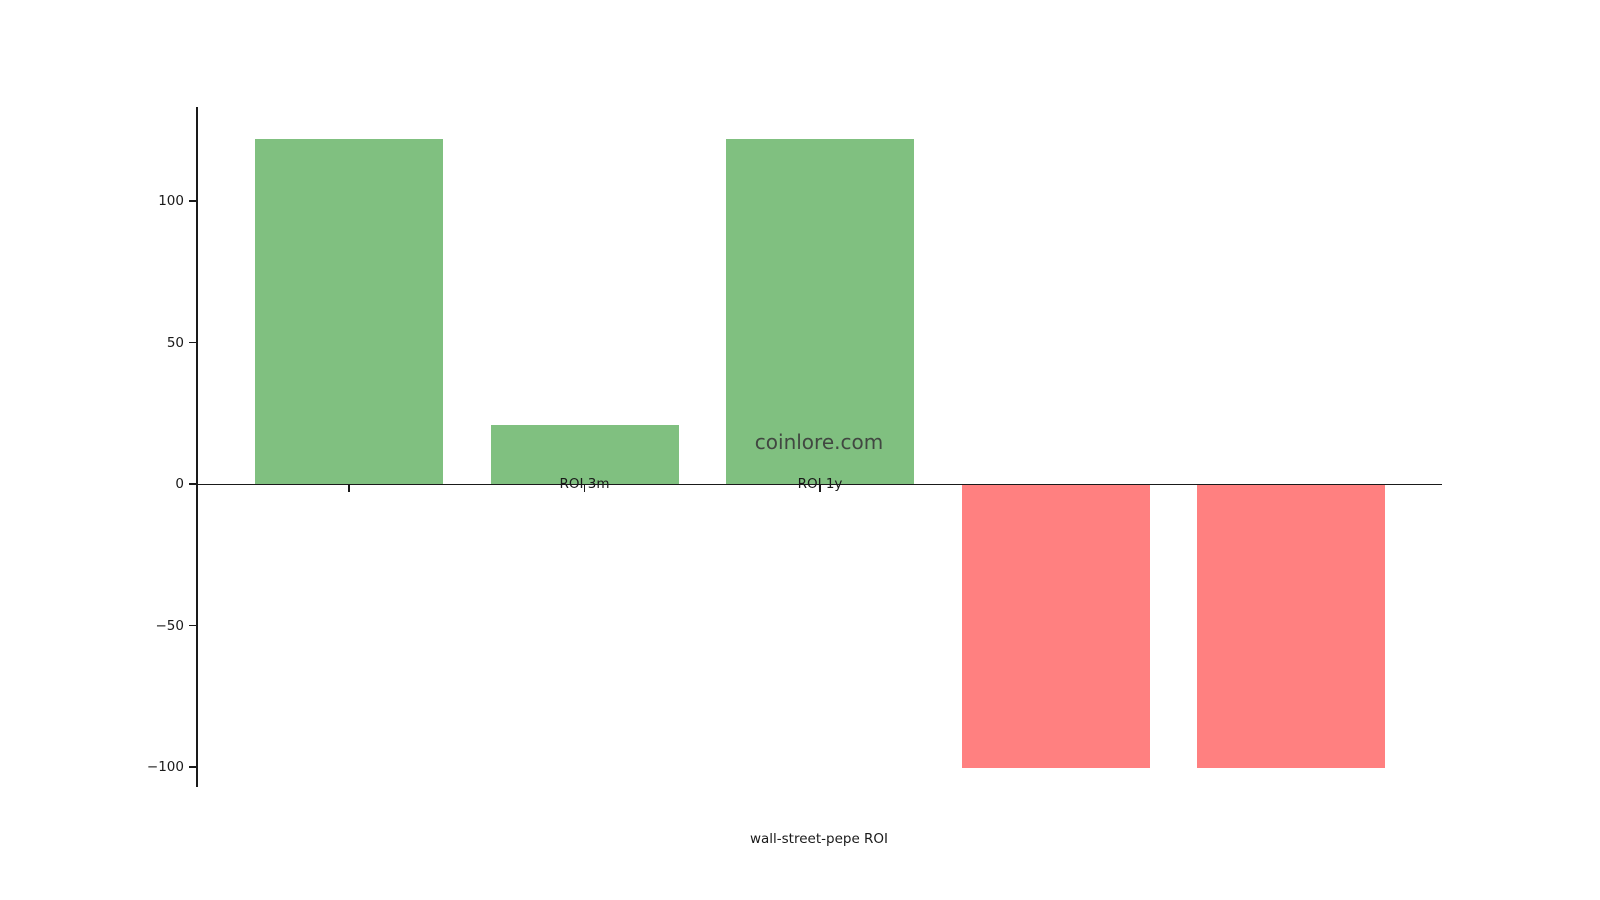 Image resolution: width=1600 pixels, height=900 pixels. I want to click on bar-2-roi-1y, so click(820, 311).